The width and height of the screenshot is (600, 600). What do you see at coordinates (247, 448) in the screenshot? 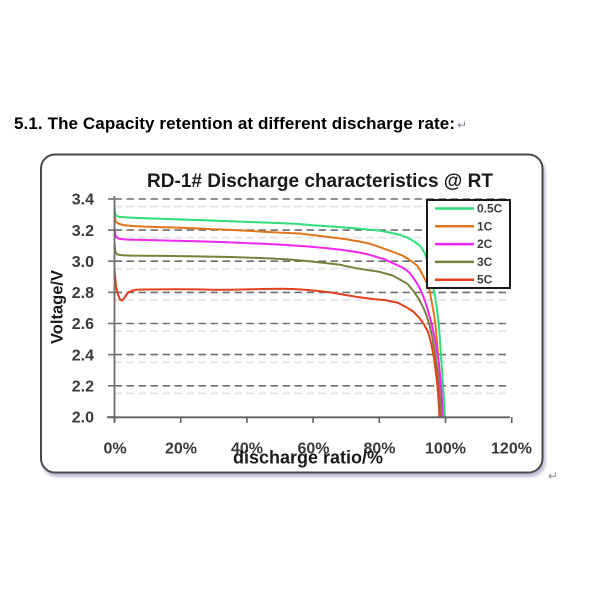
I see `svg-text: 40%` at bounding box center [247, 448].